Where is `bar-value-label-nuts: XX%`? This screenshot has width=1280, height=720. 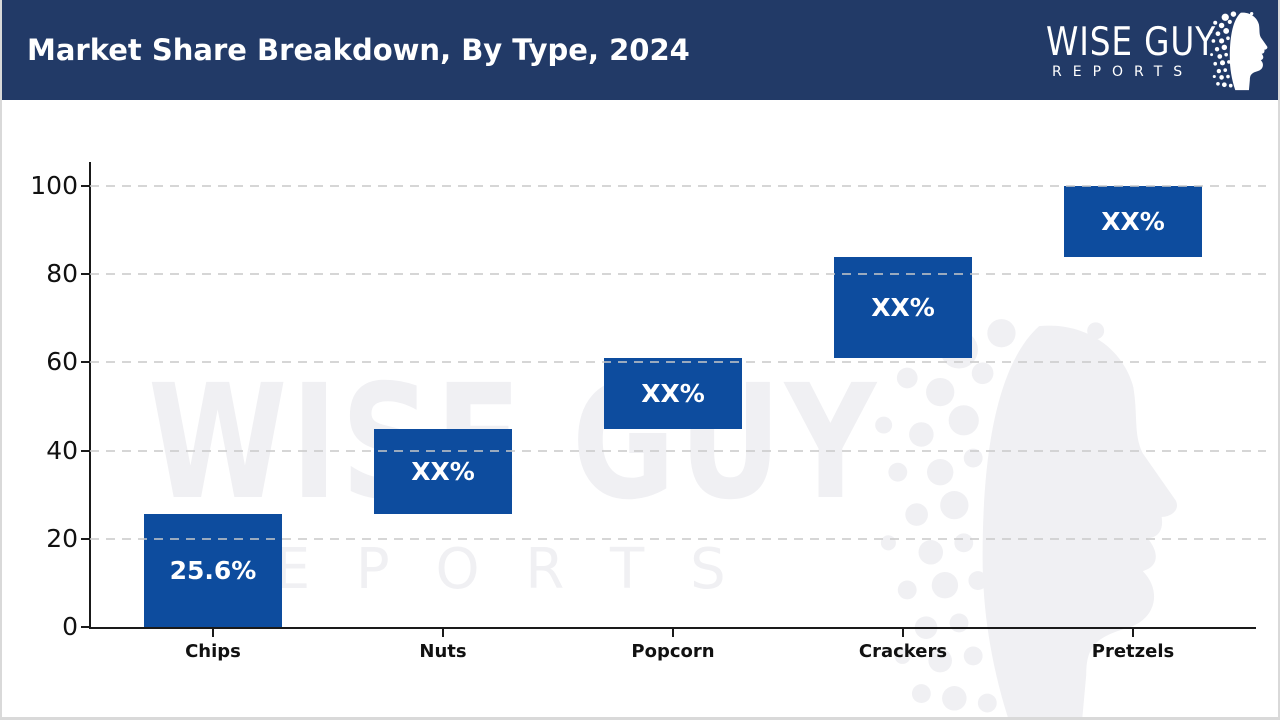
bar-value-label-nuts: XX% is located at coordinates (443, 471).